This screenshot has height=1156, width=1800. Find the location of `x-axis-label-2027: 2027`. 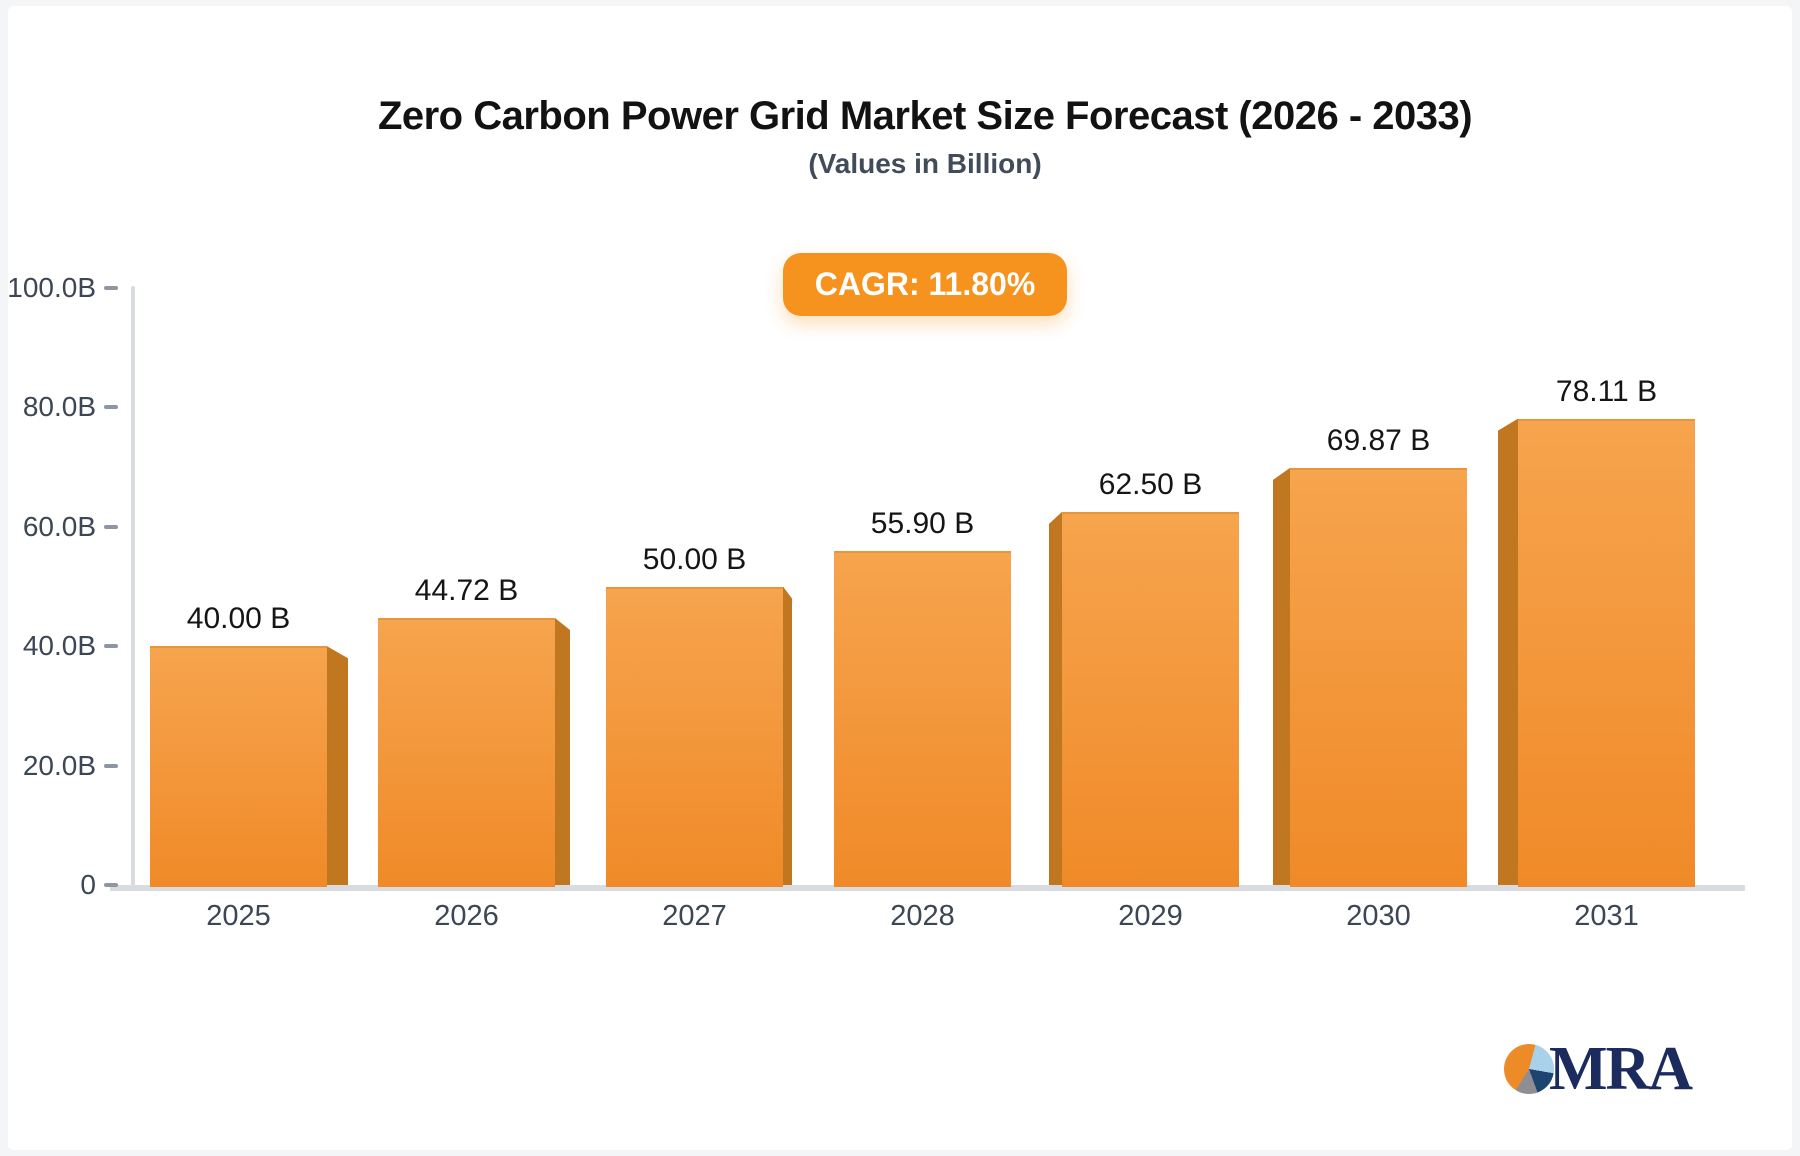

x-axis-label-2027: 2027 is located at coordinates (694, 916).